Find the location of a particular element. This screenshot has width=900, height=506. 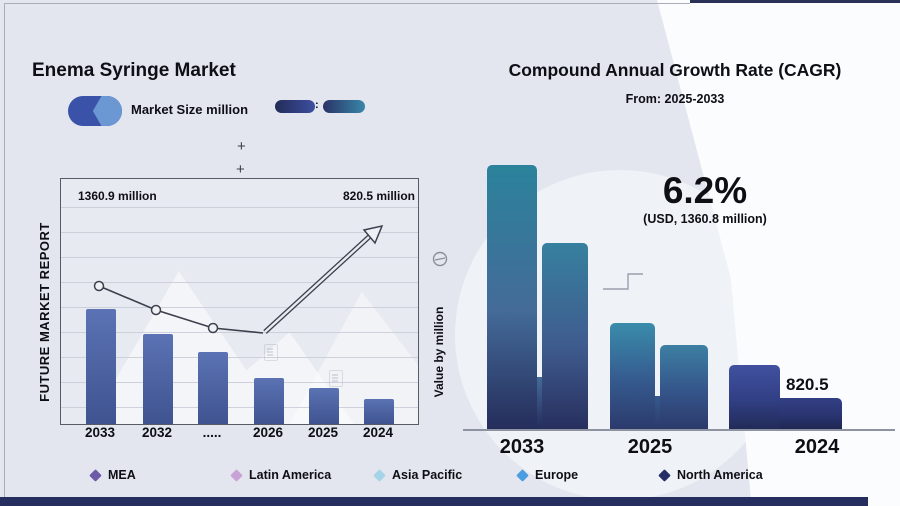

circle-minus-icon is located at coordinates (440, 259).